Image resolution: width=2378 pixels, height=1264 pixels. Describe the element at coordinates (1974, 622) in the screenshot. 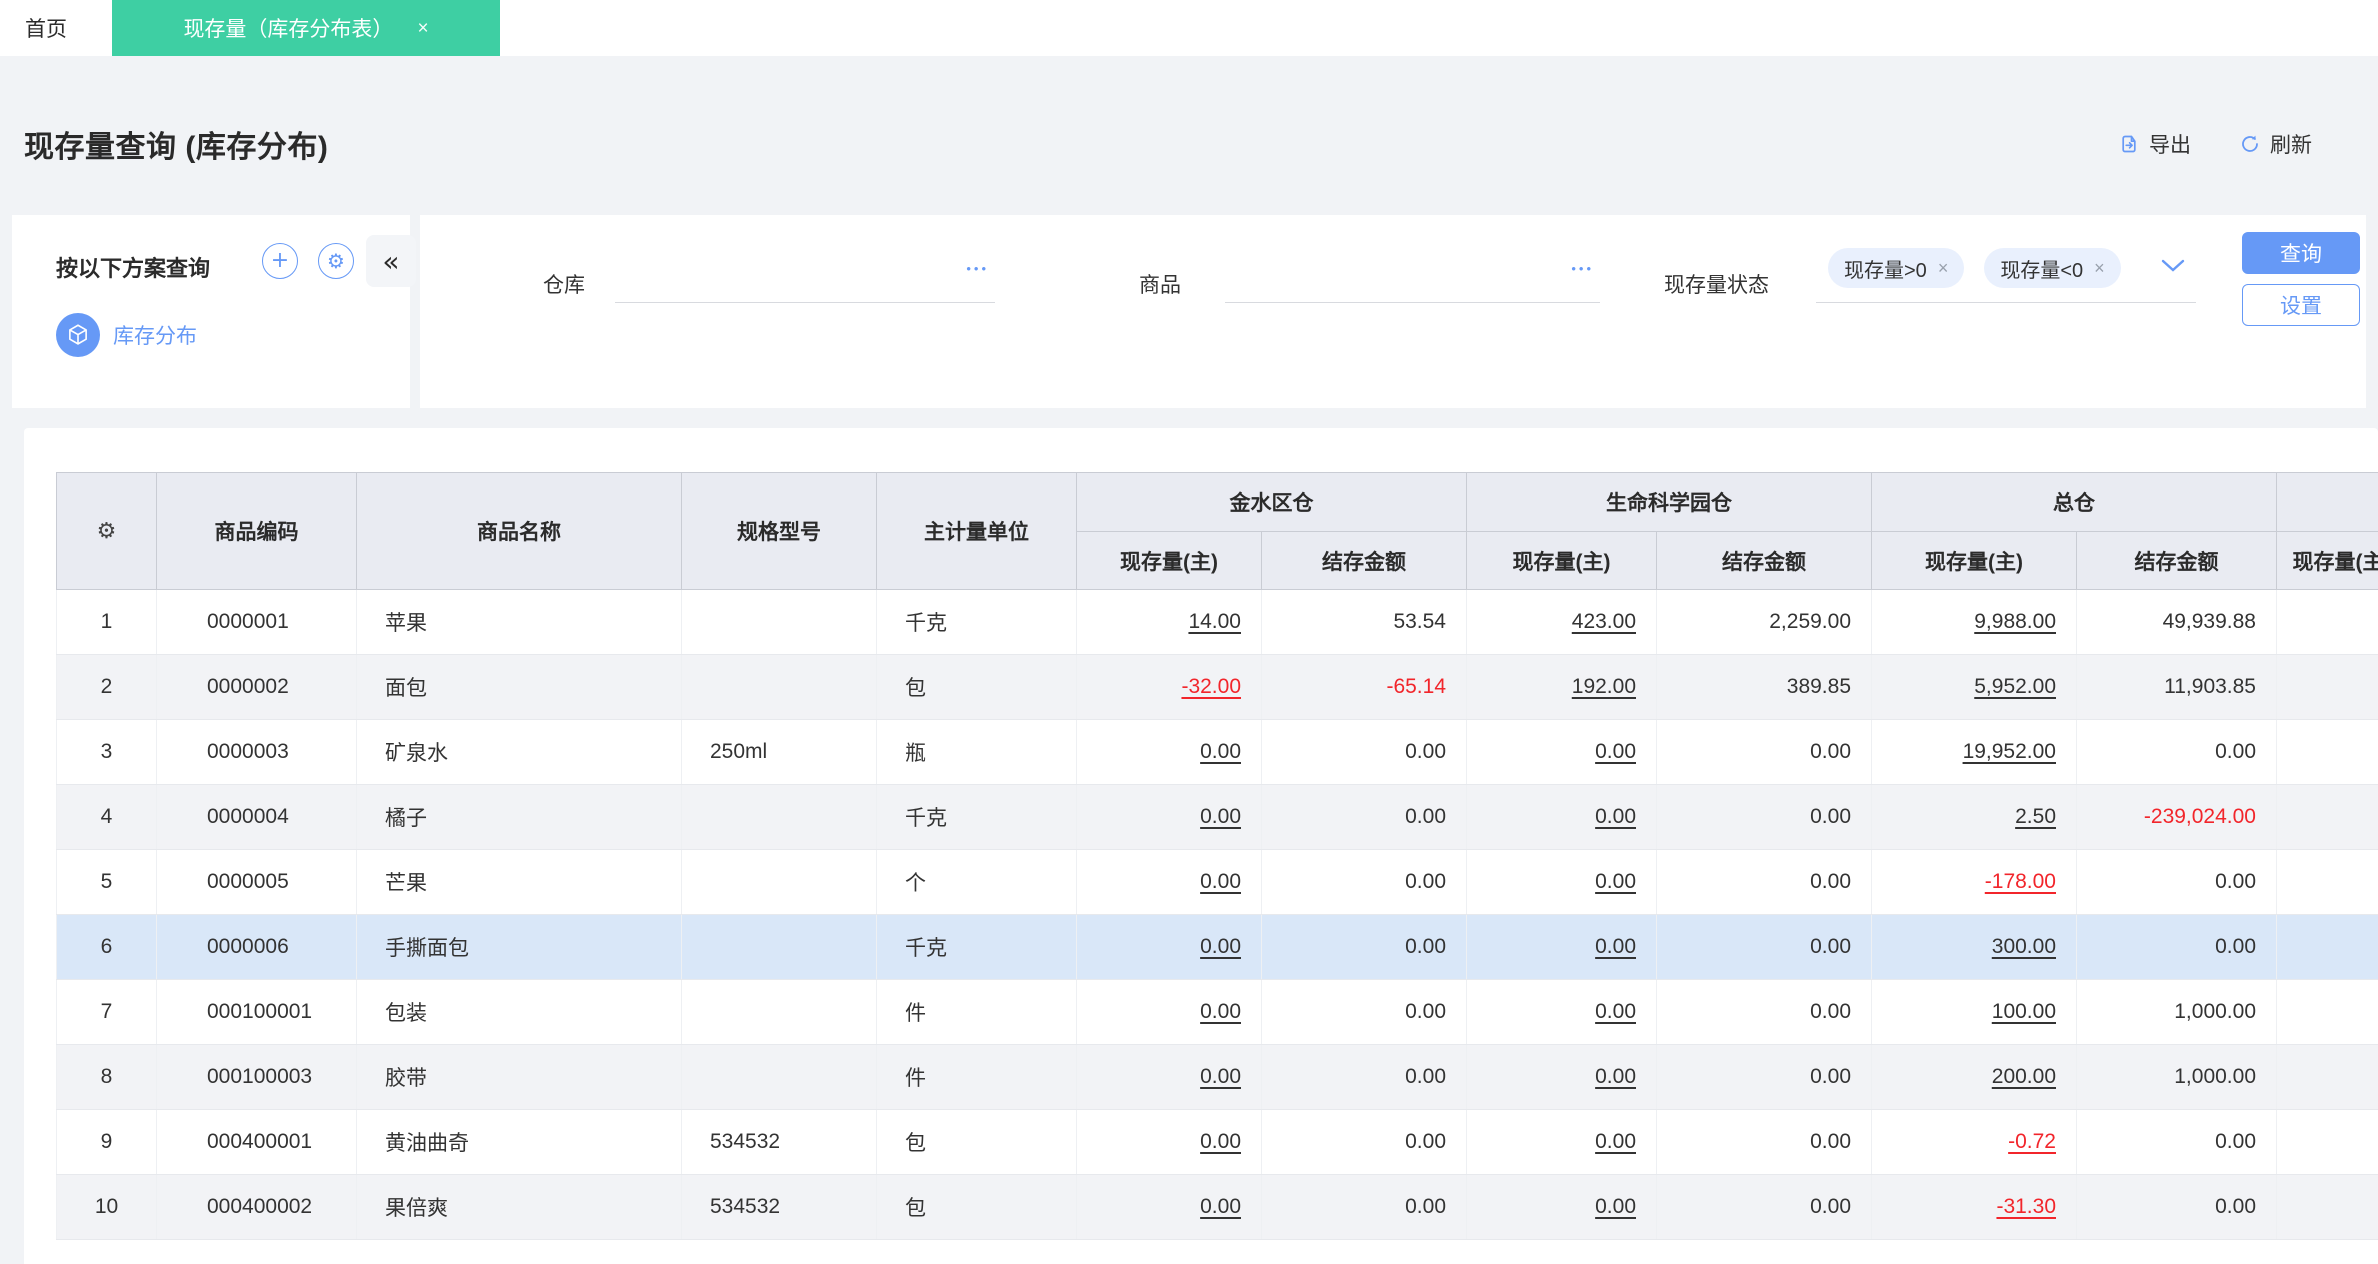

I see `cell-qty-link: 9,988.00` at that location.